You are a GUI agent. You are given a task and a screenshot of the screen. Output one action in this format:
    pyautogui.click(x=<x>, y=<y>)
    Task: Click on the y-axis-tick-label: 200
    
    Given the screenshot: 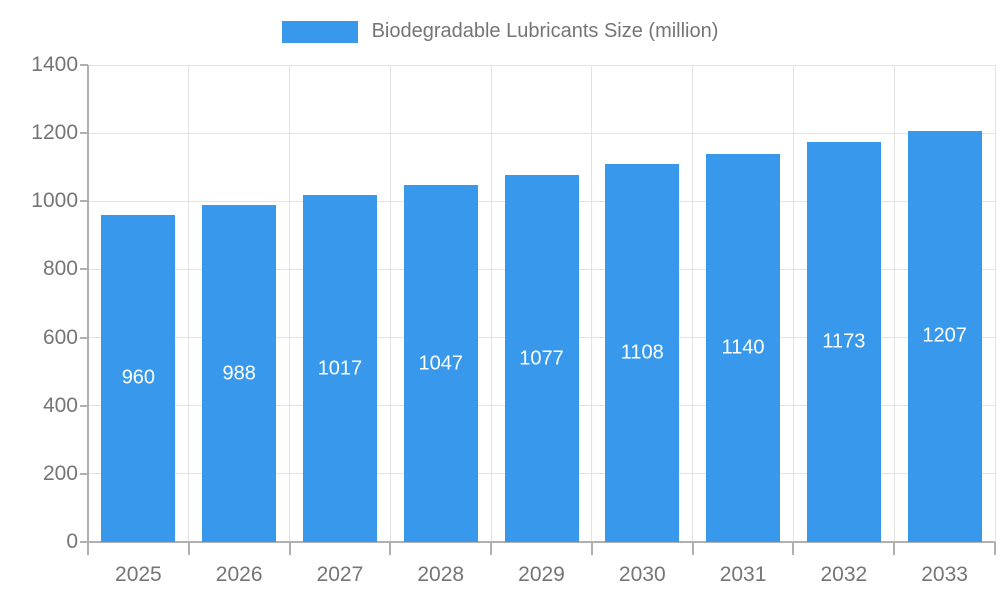 What is the action you would take?
    pyautogui.click(x=60, y=473)
    